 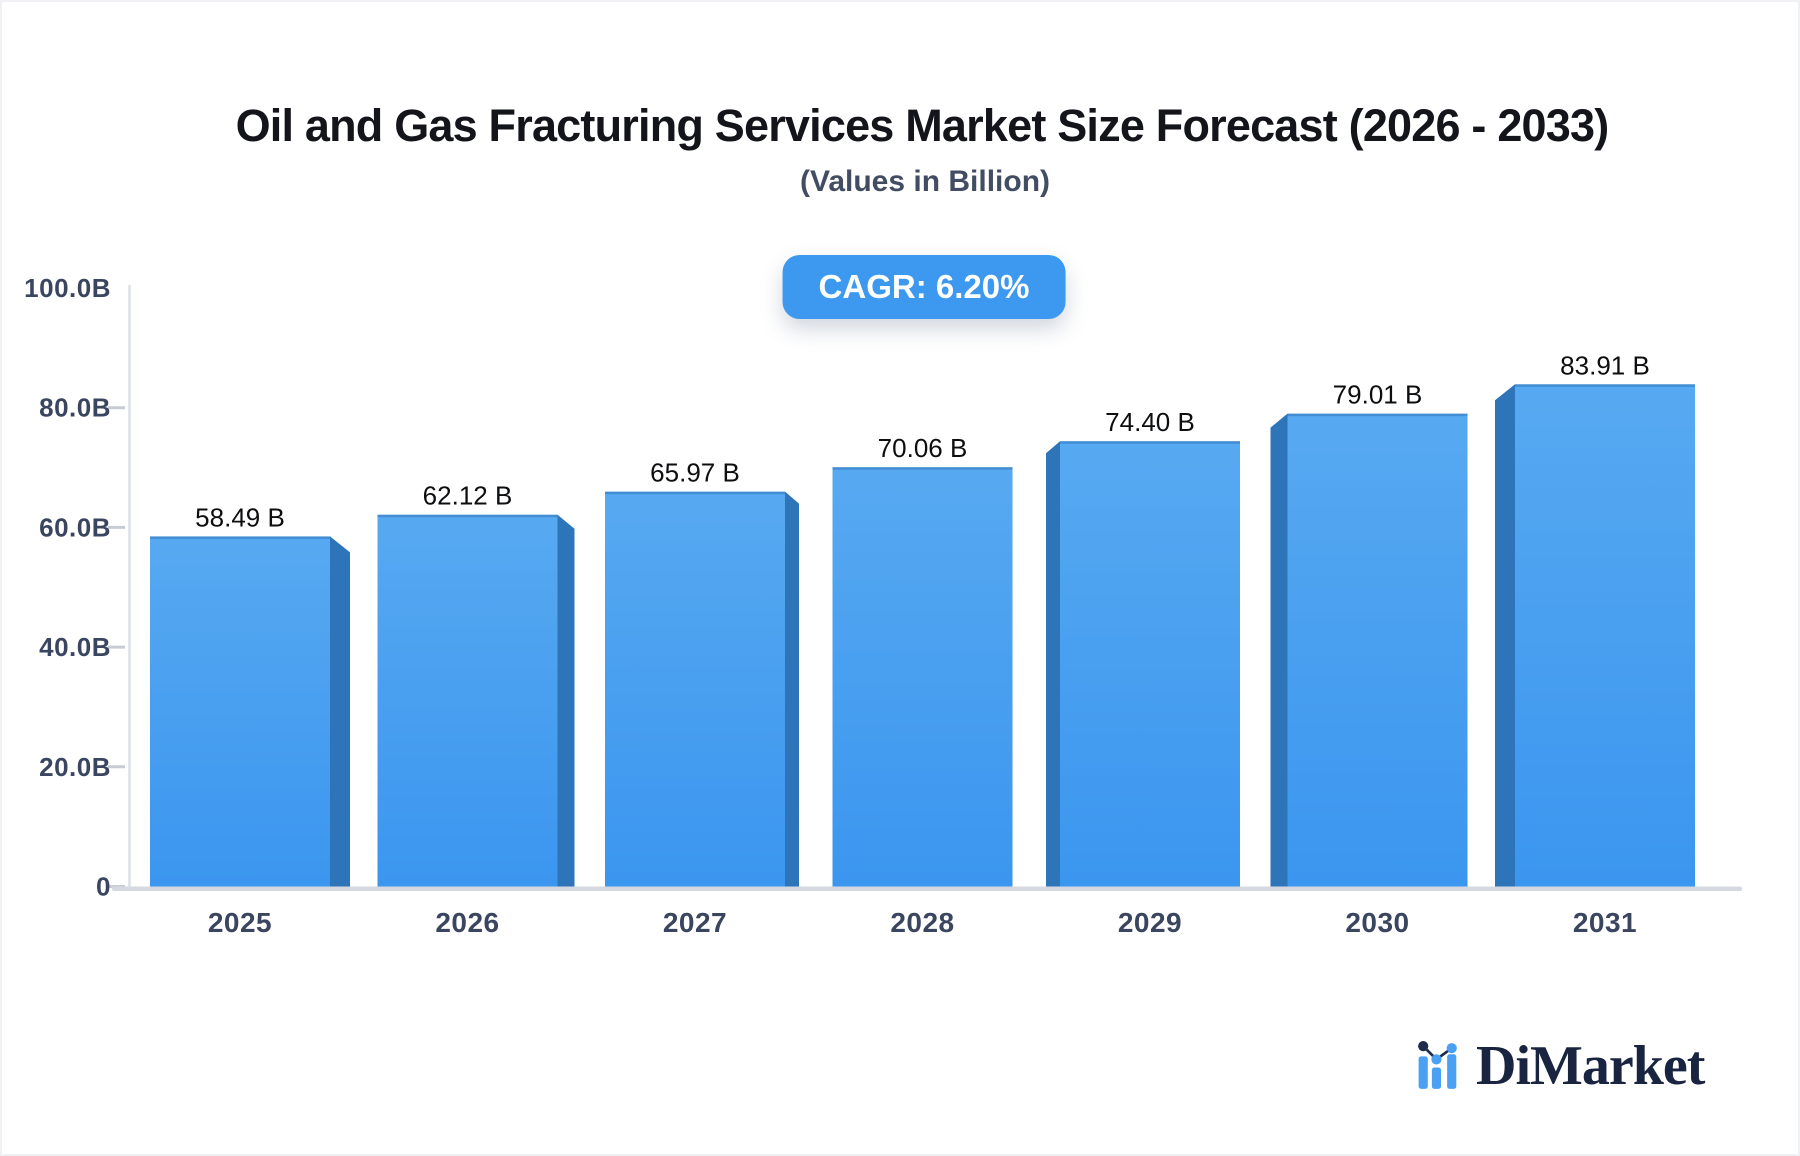 What do you see at coordinates (1150, 922) in the screenshot?
I see `x-axis-label: 2029` at bounding box center [1150, 922].